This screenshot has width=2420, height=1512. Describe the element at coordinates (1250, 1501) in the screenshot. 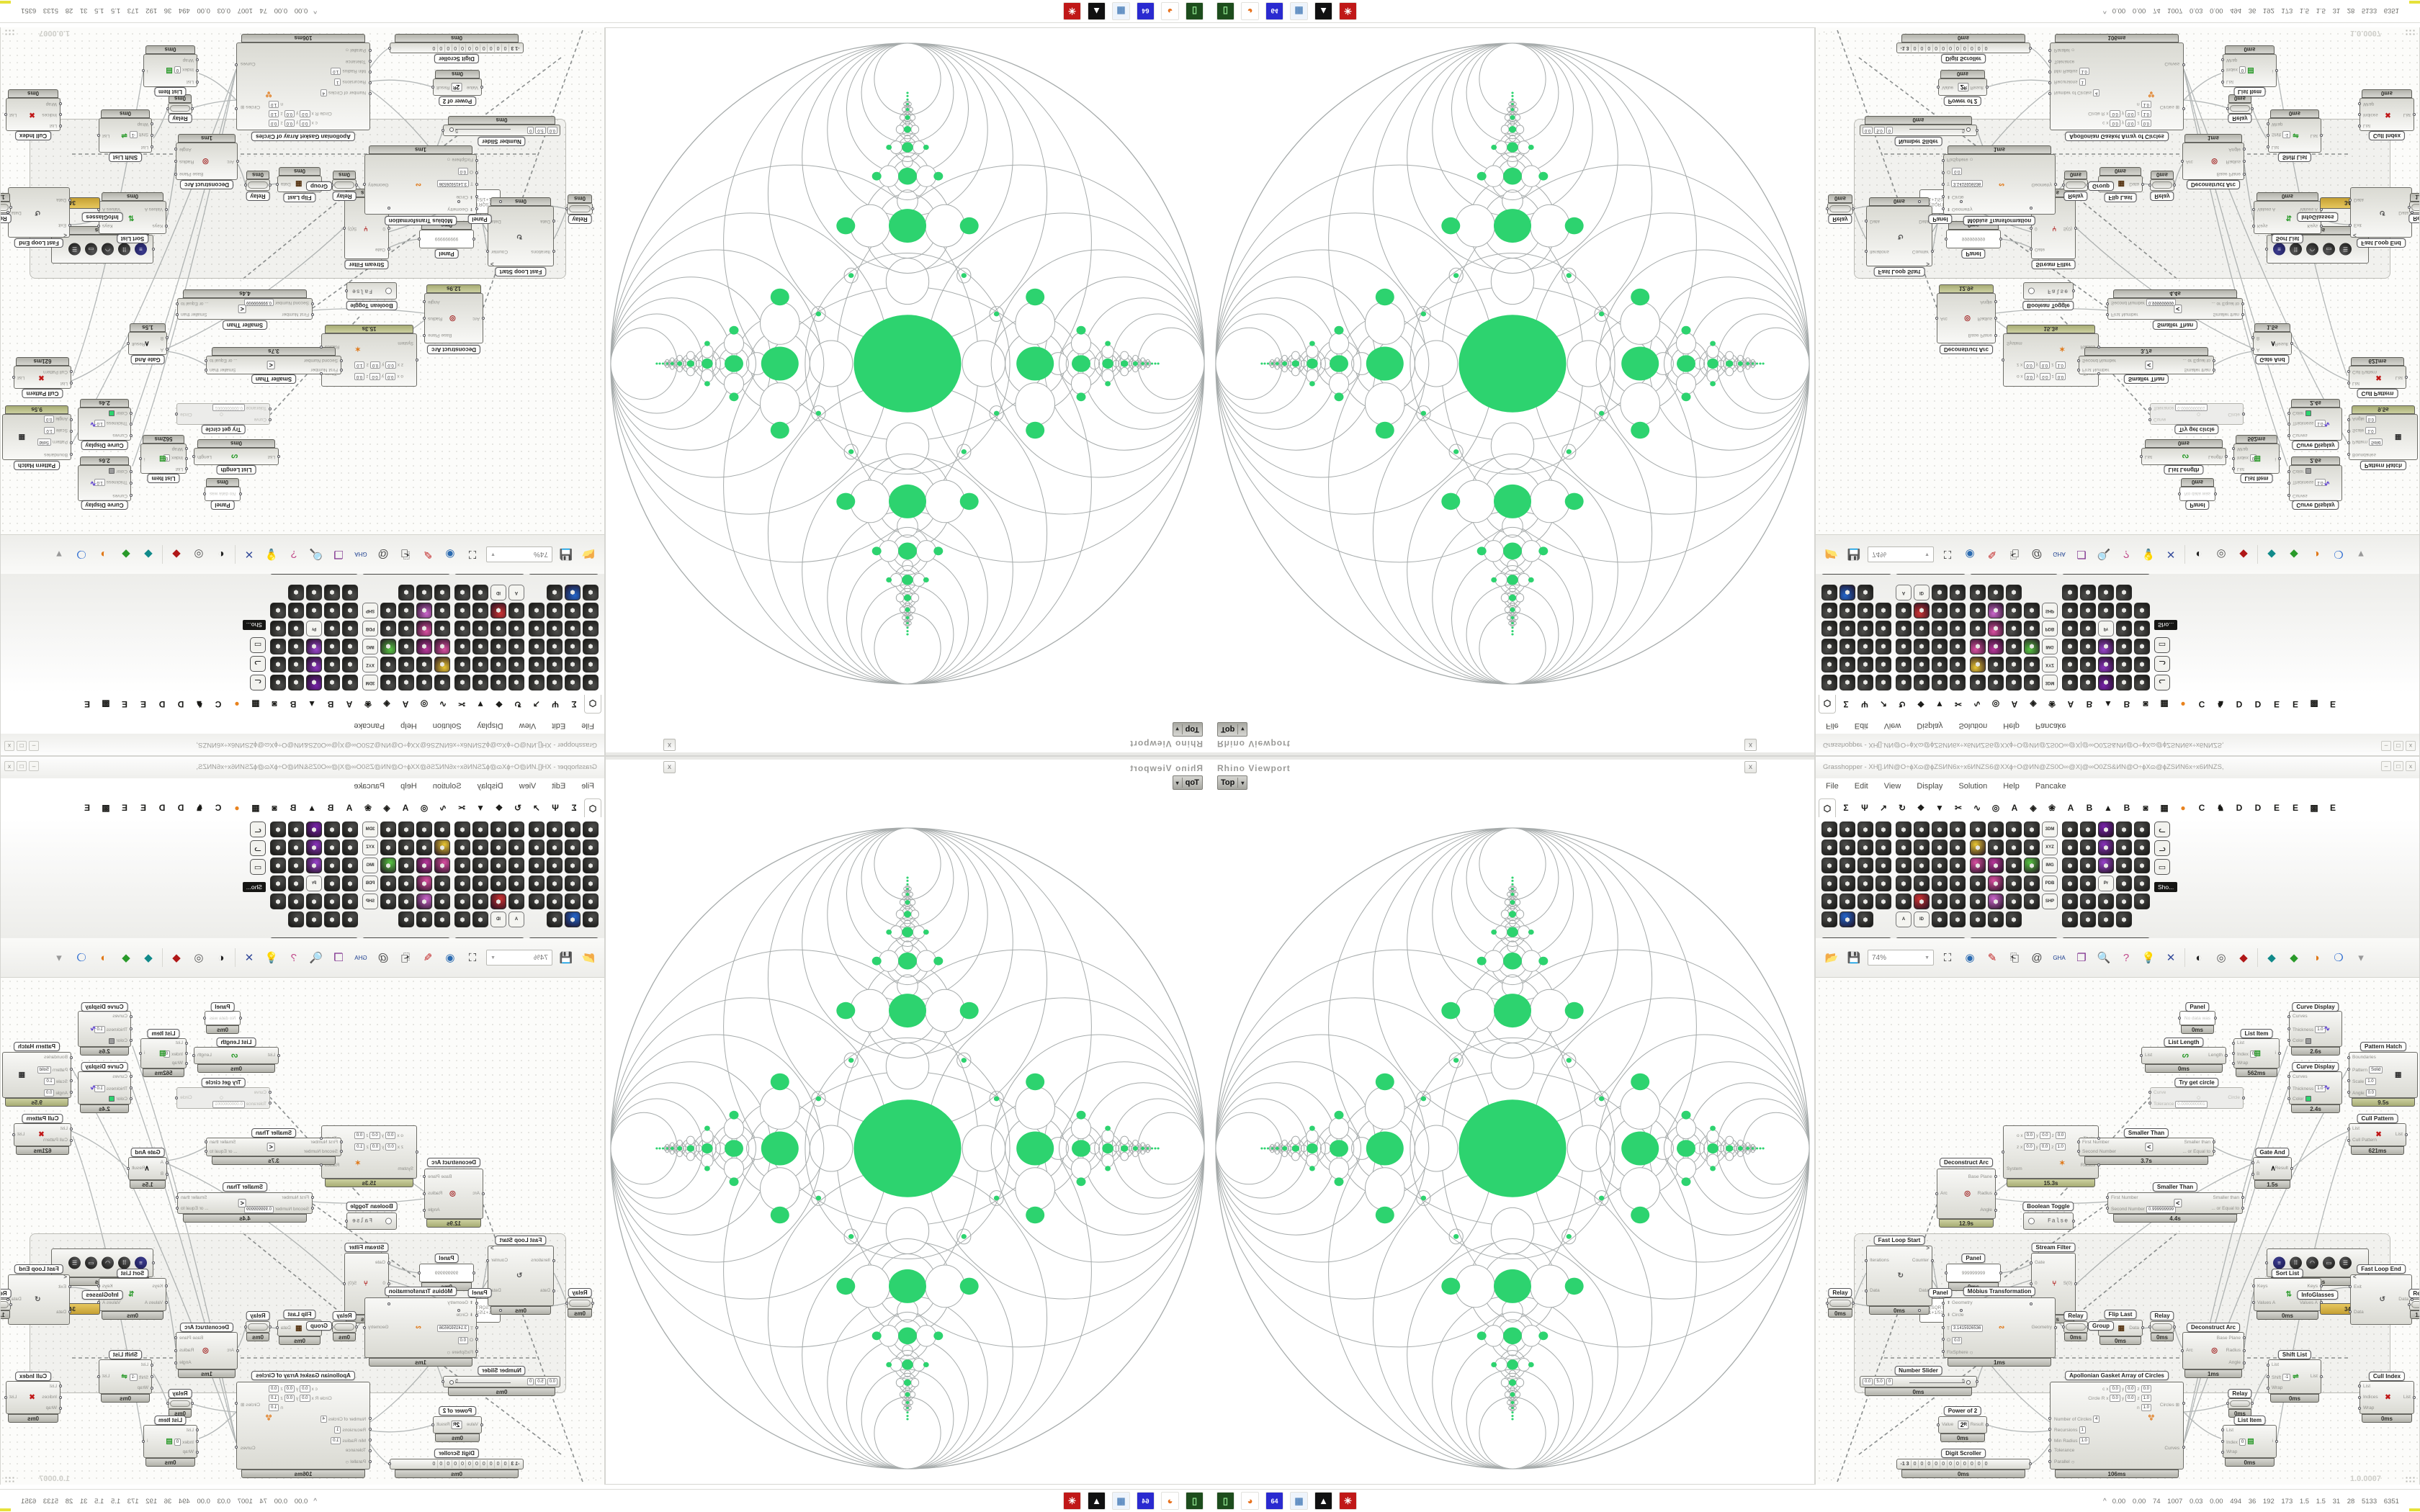

I see `firefox-icon: ◕` at that location.